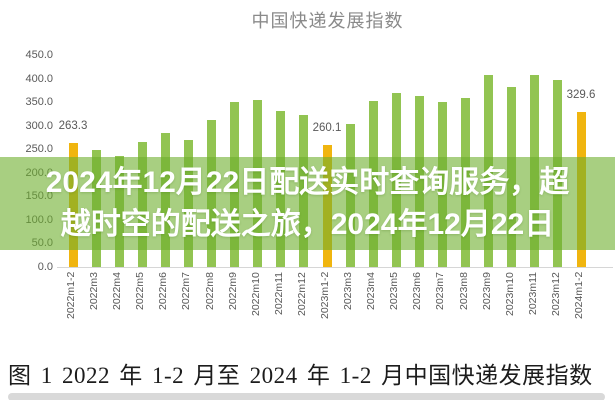  Describe the element at coordinates (45, 266) in the screenshot. I see `y-axis-tick-label: 0.0` at that location.